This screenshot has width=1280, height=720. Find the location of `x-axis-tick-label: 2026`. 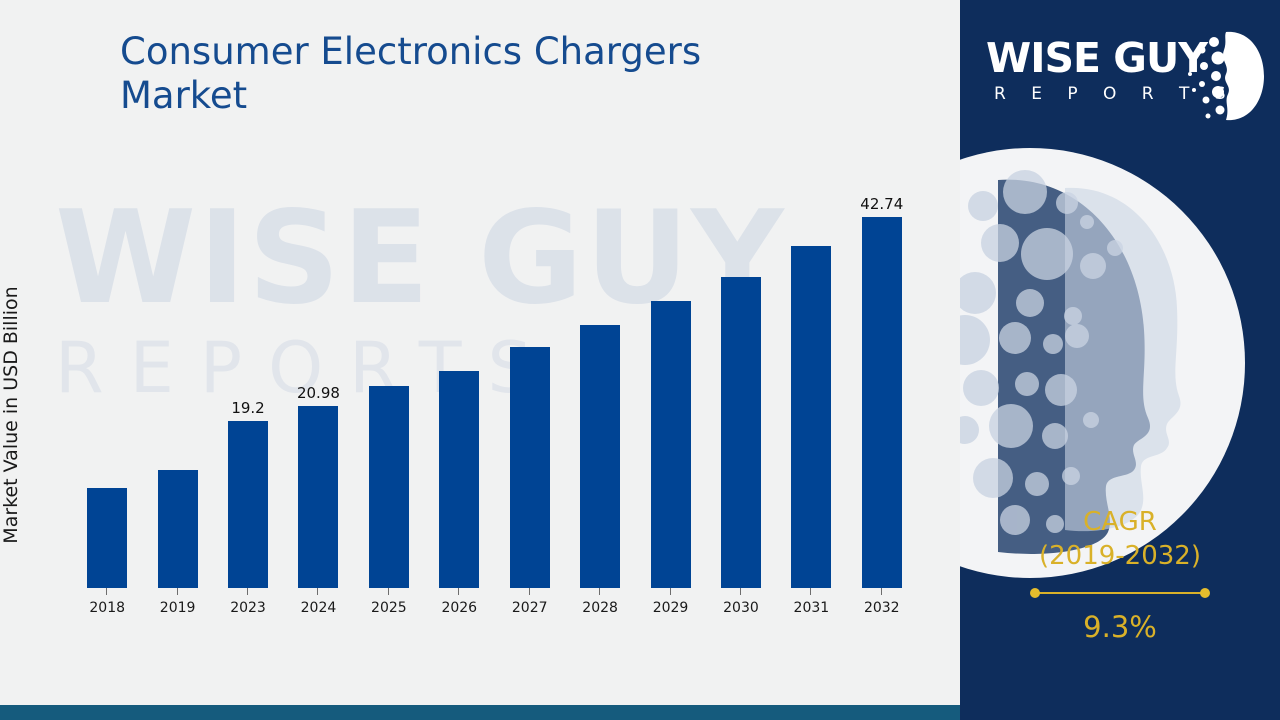

x-axis-tick-label: 2026 is located at coordinates (459, 608).